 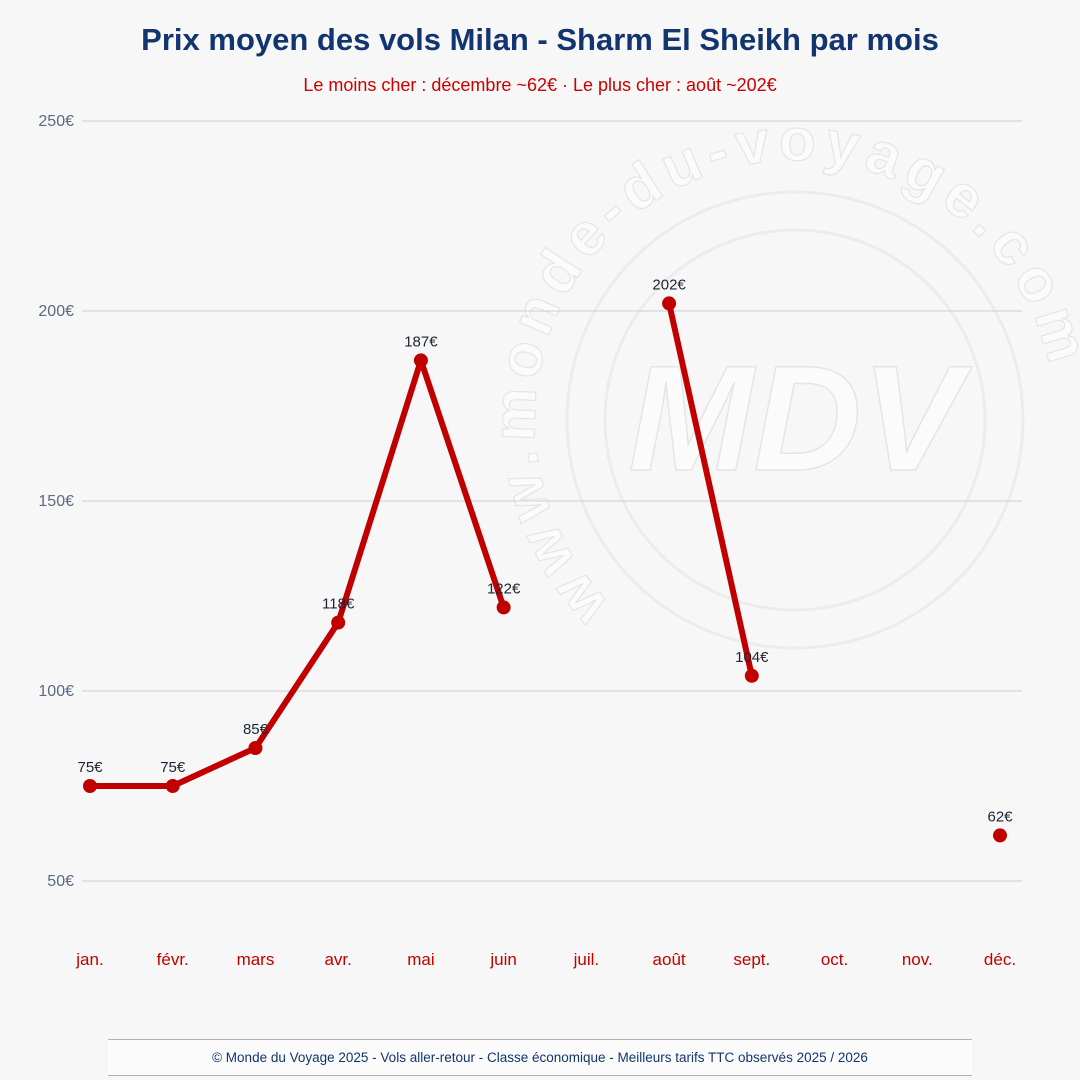 What do you see at coordinates (834, 959) in the screenshot?
I see `x-axis-label: oct.` at bounding box center [834, 959].